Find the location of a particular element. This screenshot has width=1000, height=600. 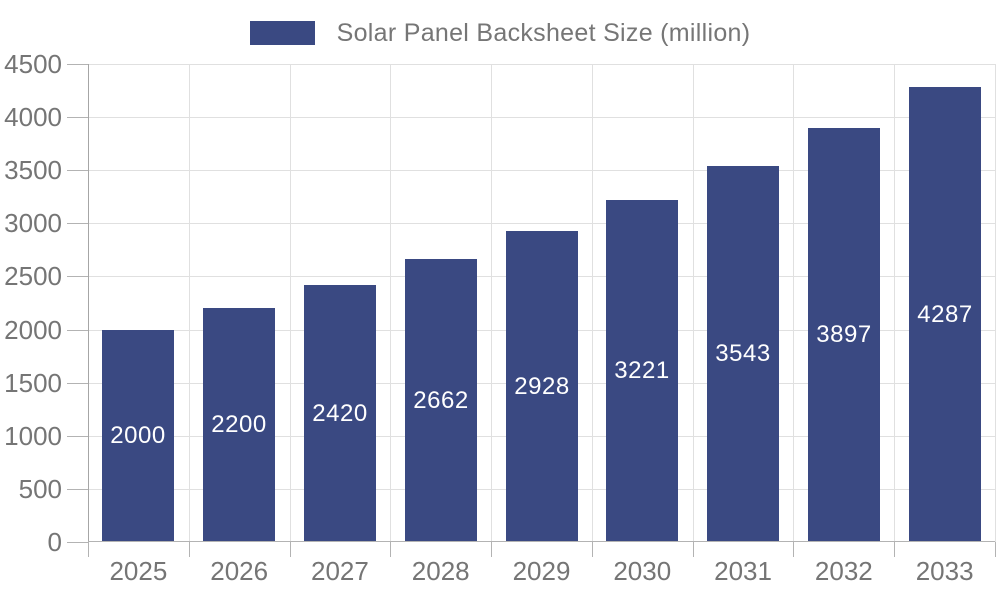

bar-2032: 3897 is located at coordinates (844, 335).